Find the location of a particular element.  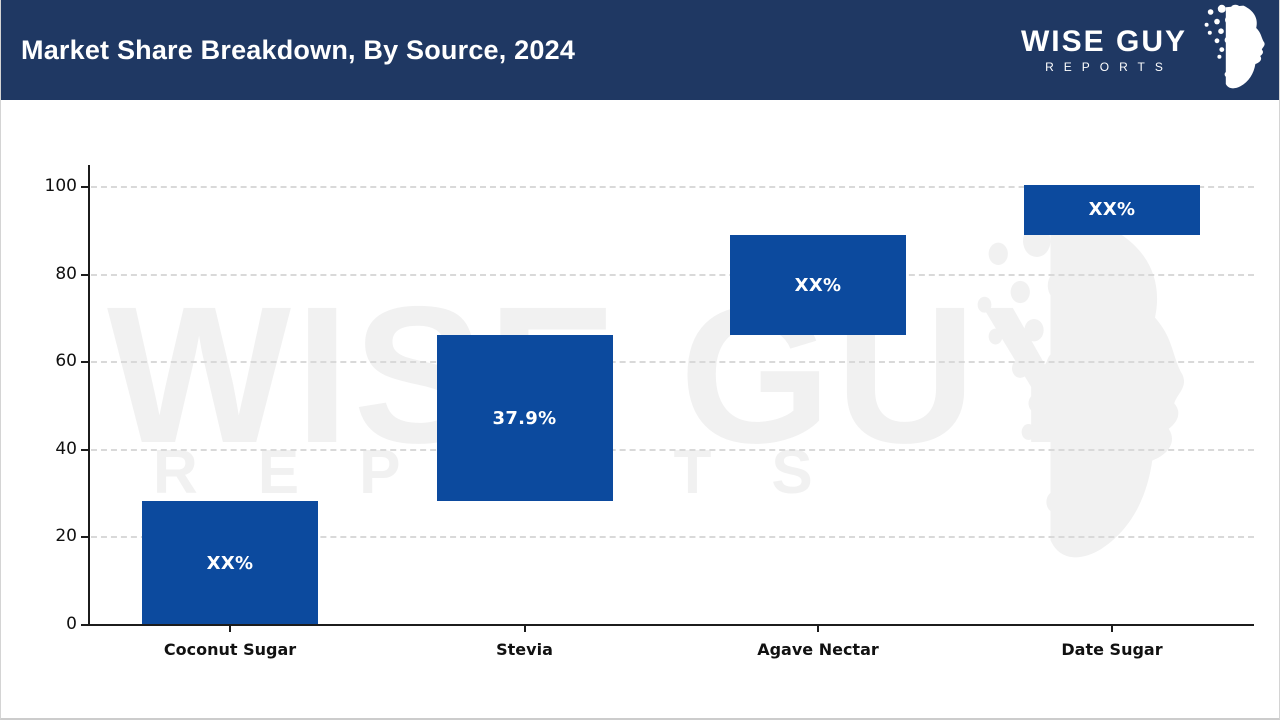

bar-value-label-date-sugar: XX% is located at coordinates (1112, 210).